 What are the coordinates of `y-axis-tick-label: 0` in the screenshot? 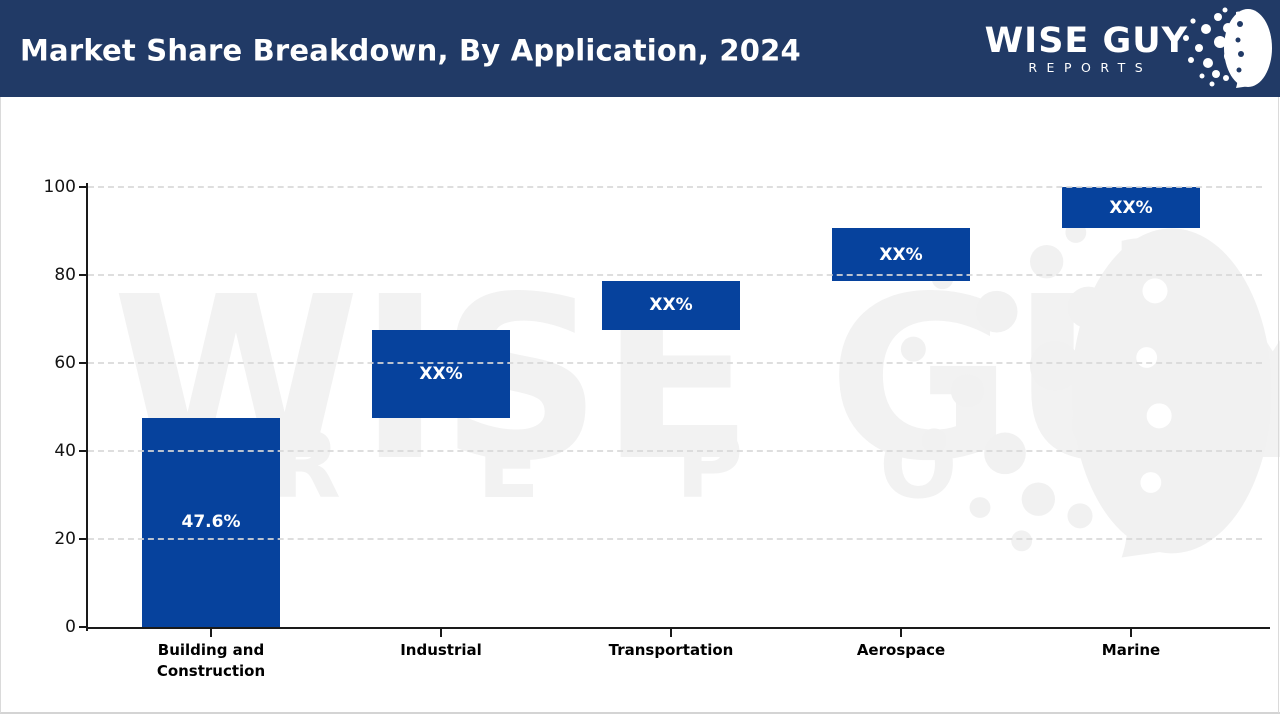 It's located at (70, 627).